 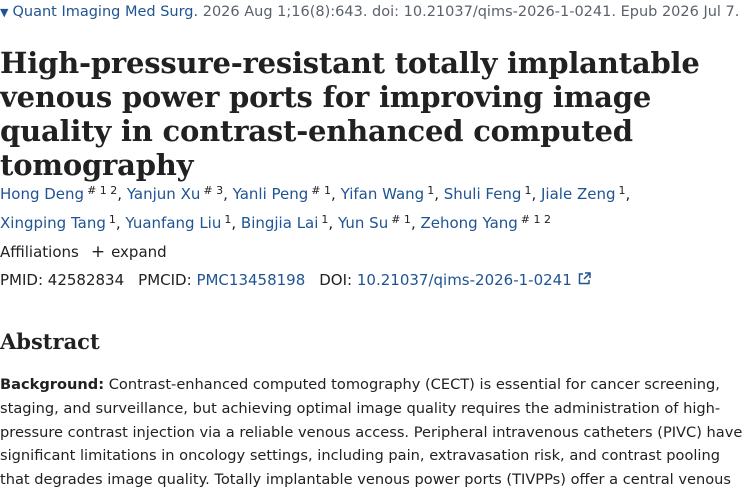 What do you see at coordinates (270, 194) in the screenshot?
I see `author-name-link: Yanli Peng` at bounding box center [270, 194].